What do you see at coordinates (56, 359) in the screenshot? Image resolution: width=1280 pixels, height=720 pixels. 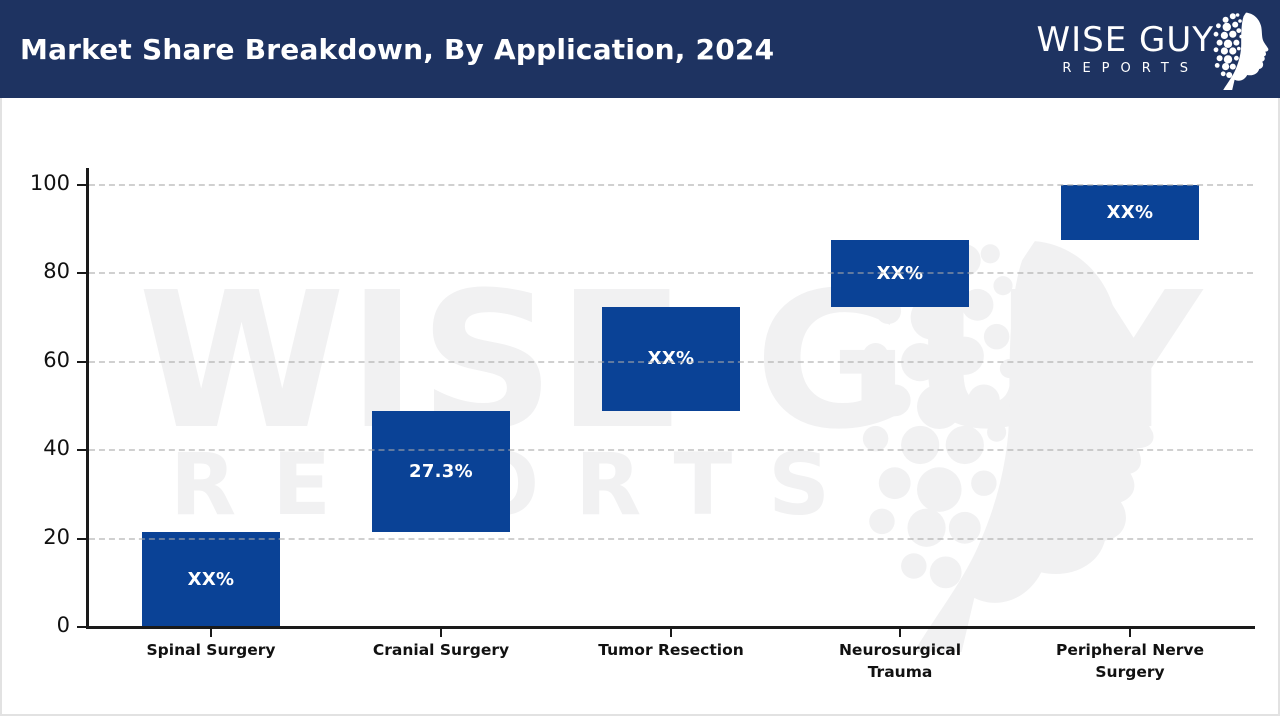 I see `y-tick-label: 60` at bounding box center [56, 359].